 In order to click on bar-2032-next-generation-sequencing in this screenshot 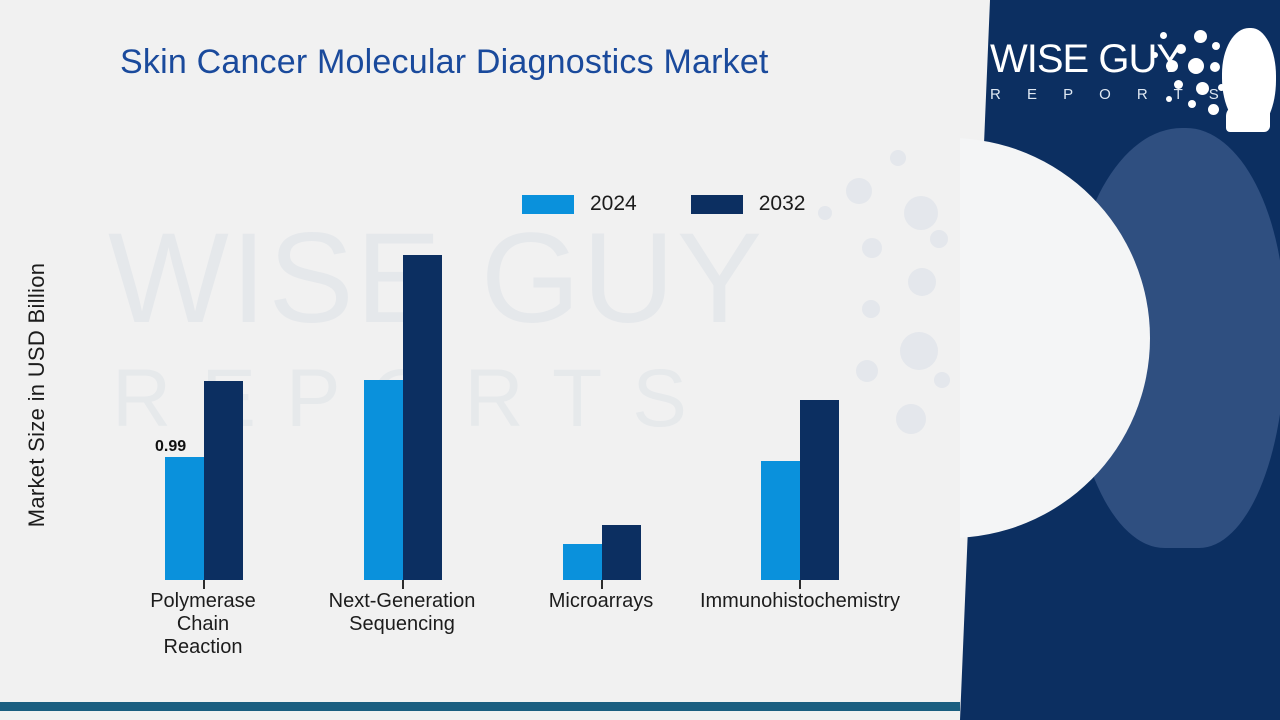, I will do `click(422, 417)`.